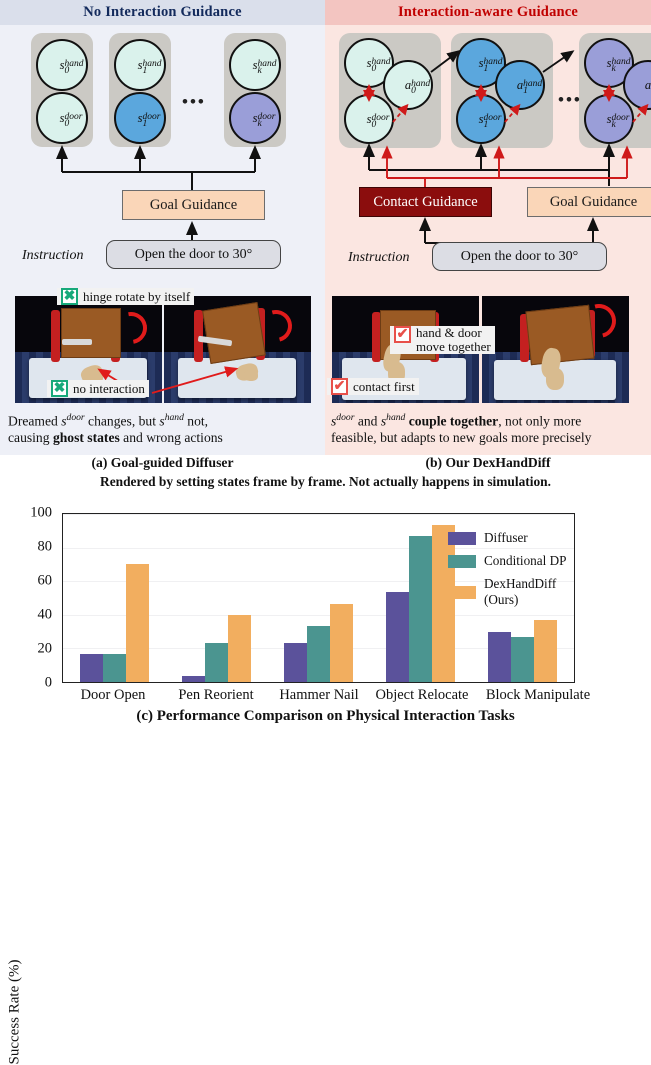 The height and width of the screenshot is (1065, 651). What do you see at coordinates (453, 421) in the screenshot?
I see `concl-bold: couple together` at bounding box center [453, 421].